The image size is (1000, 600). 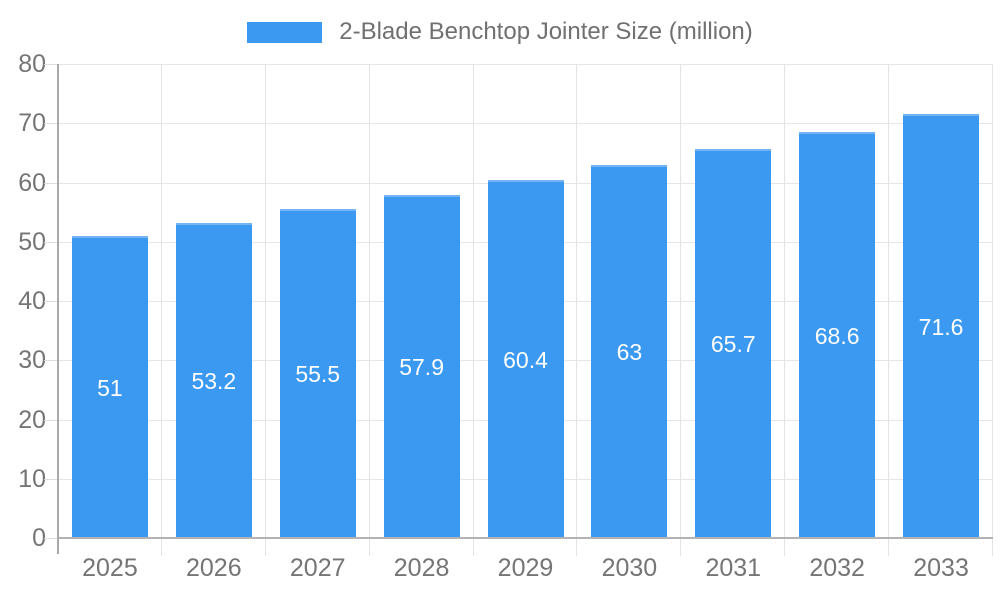 I want to click on bar: 55.5, so click(x=317, y=373).